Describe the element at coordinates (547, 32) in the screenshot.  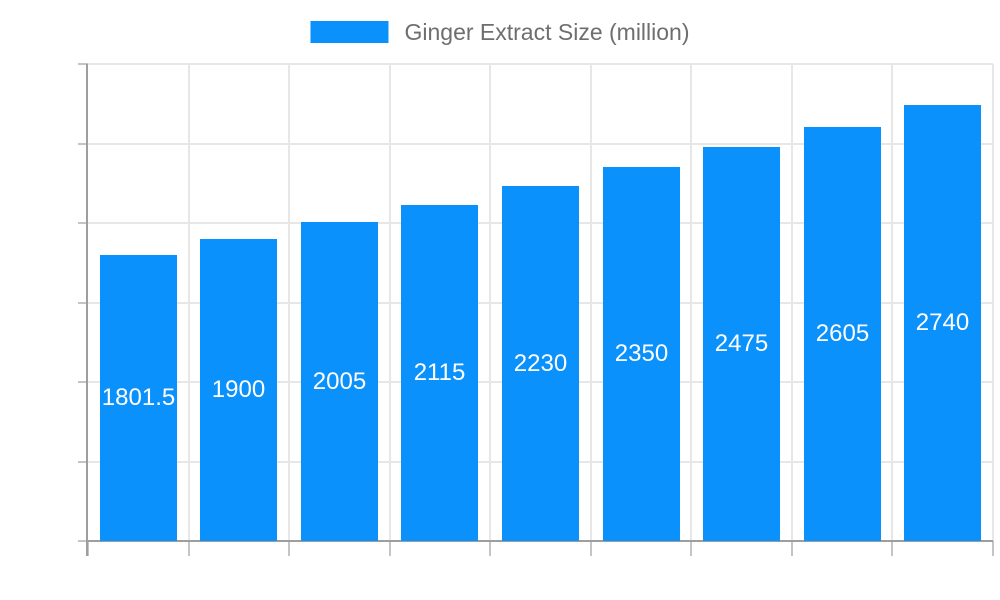
I see `legend-series-label: Ginger Extract Size (million)` at that location.